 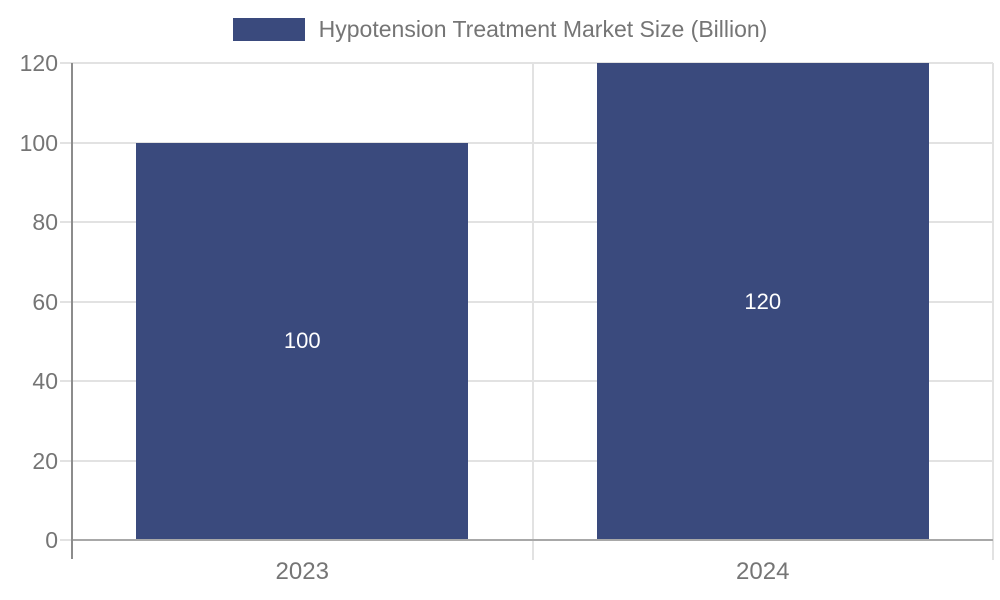 I want to click on x-axis-line, so click(x=532, y=540).